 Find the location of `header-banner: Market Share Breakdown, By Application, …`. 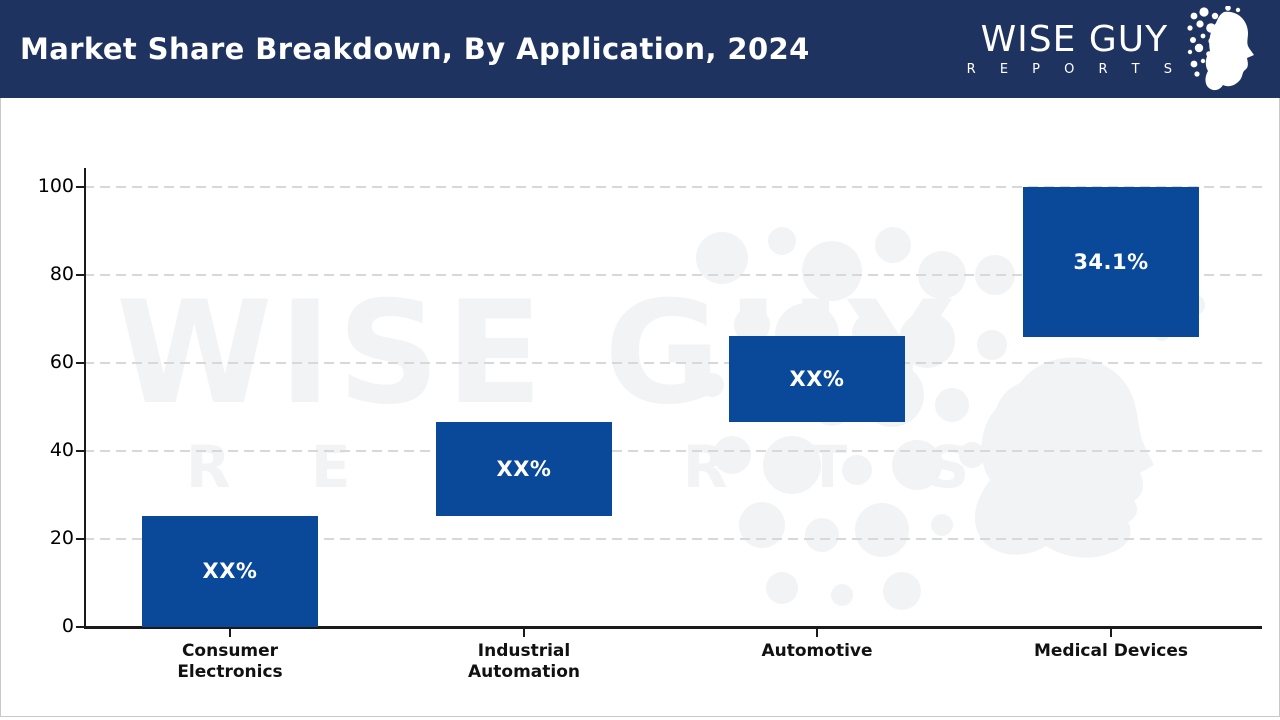

header-banner: Market Share Breakdown, By Application, … is located at coordinates (640, 49).